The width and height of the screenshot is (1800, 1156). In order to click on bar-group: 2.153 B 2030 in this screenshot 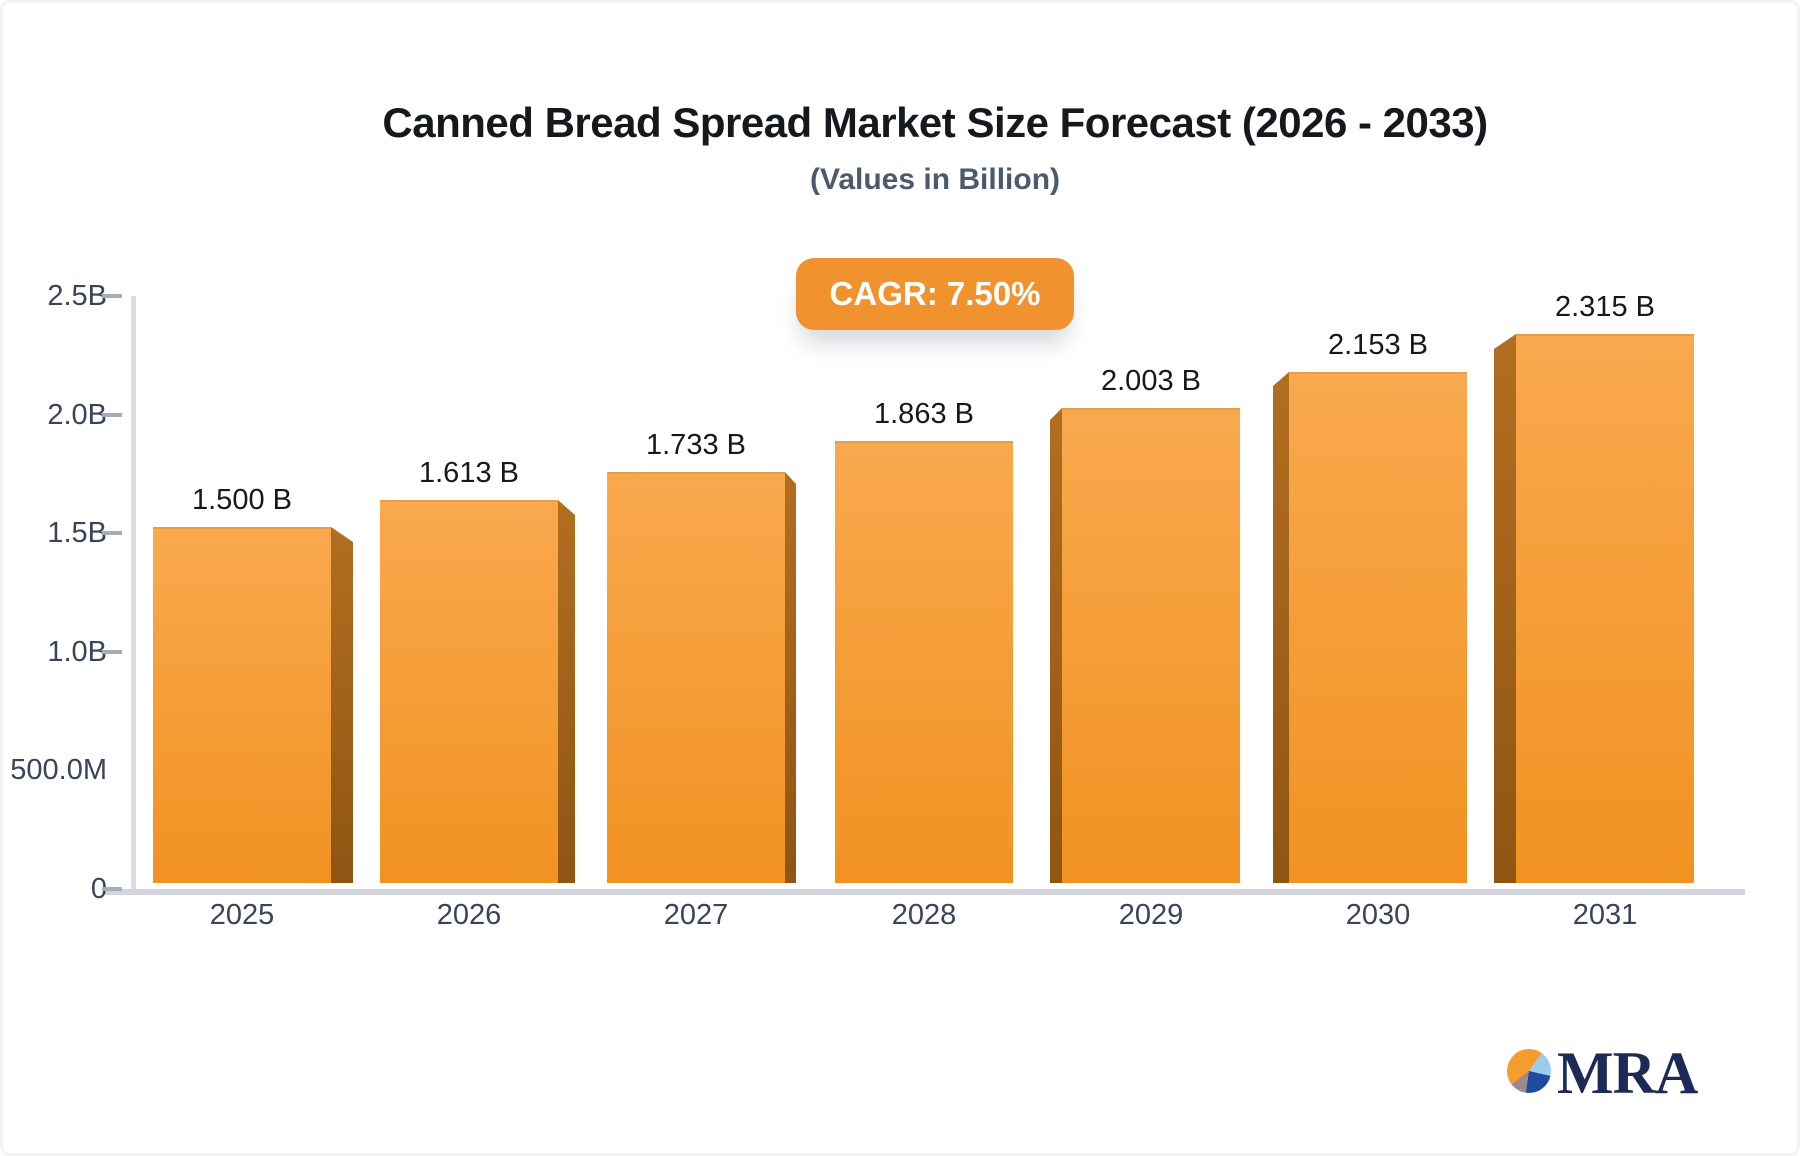, I will do `click(1370, 630)`.